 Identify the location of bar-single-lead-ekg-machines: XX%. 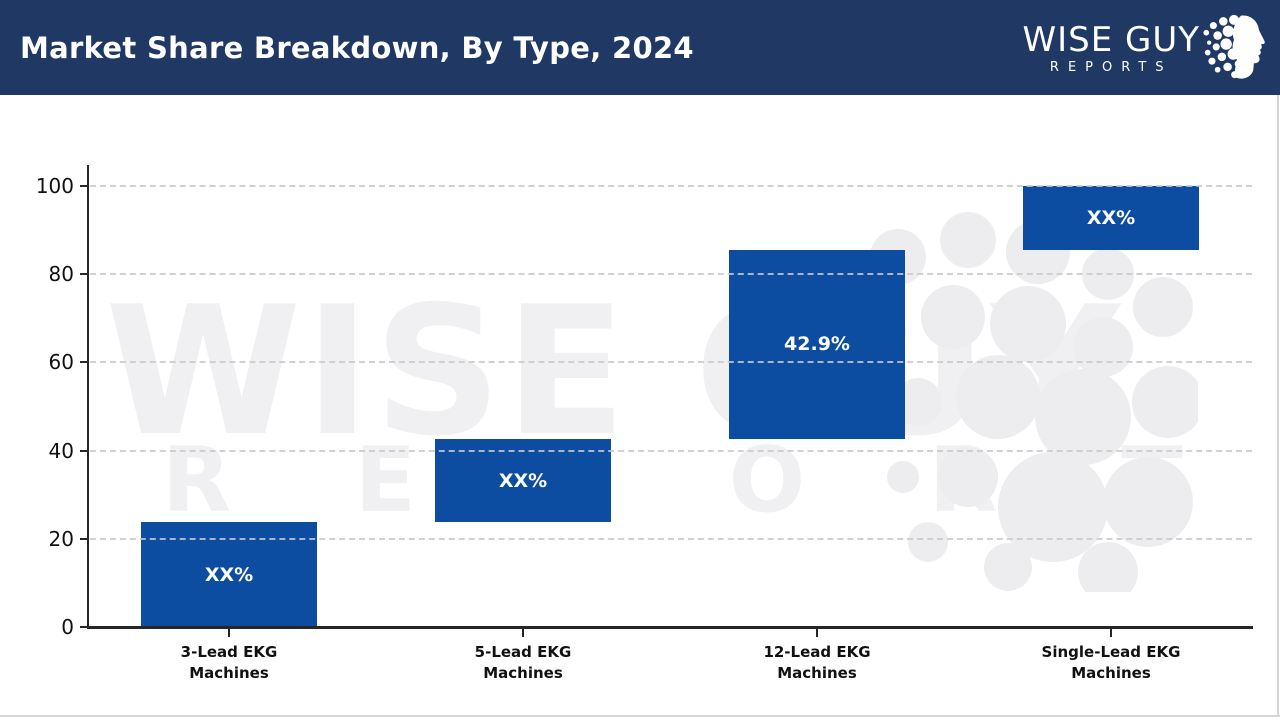
(1111, 218).